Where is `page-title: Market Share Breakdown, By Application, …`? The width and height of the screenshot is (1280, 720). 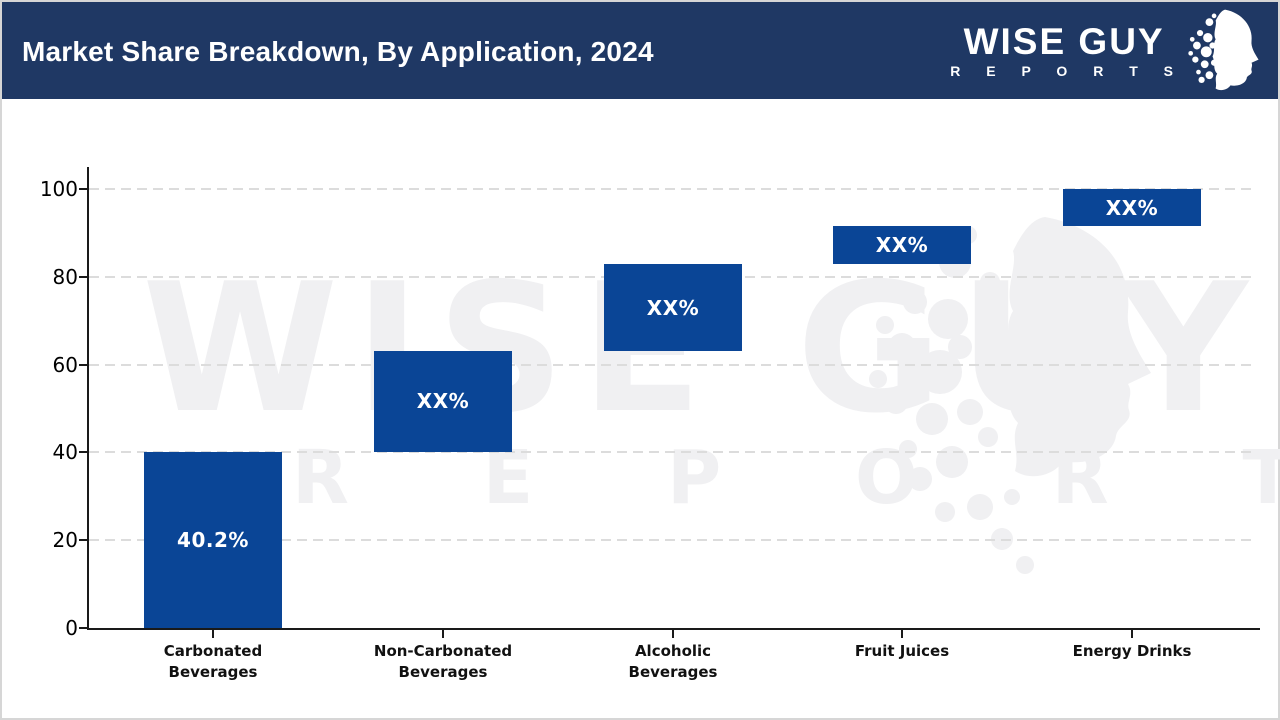
page-title: Market Share Breakdown, By Application, … is located at coordinates (338, 51).